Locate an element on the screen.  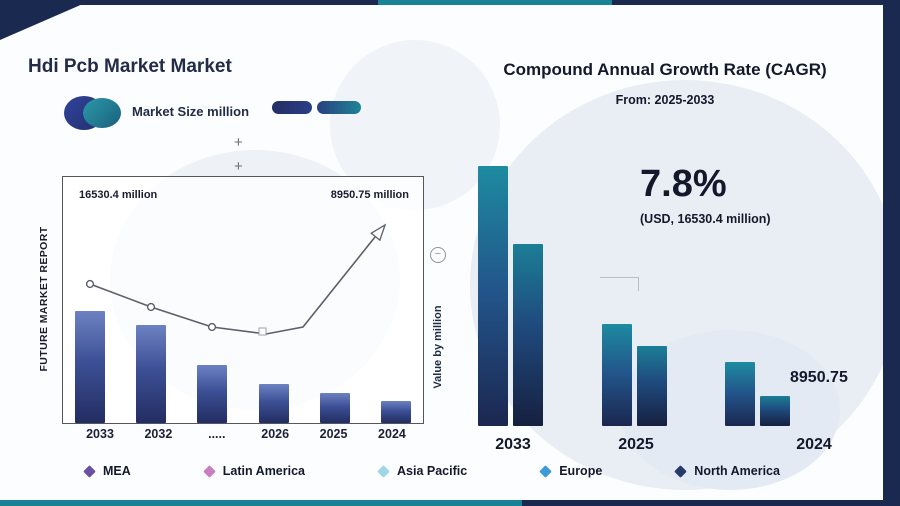
legend-label: MEA is located at coordinates (117, 471).